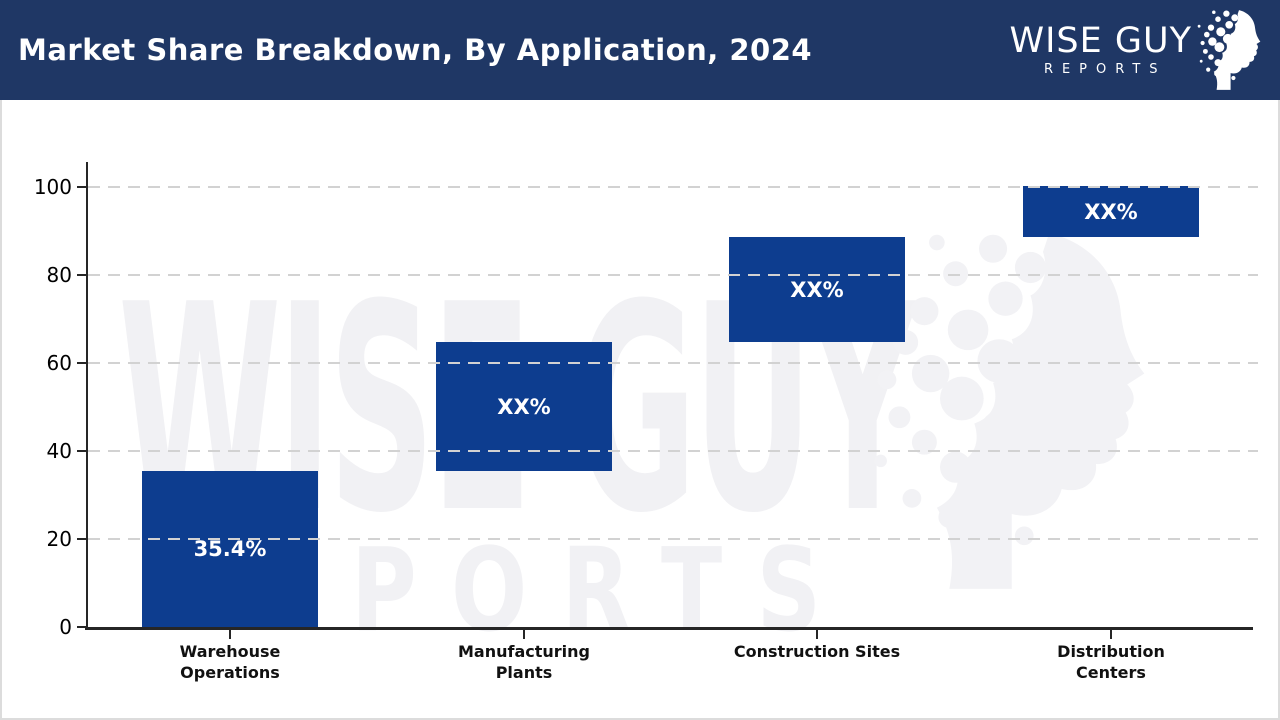  Describe the element at coordinates (1279, 410) in the screenshot. I see `frame-border-right` at that location.